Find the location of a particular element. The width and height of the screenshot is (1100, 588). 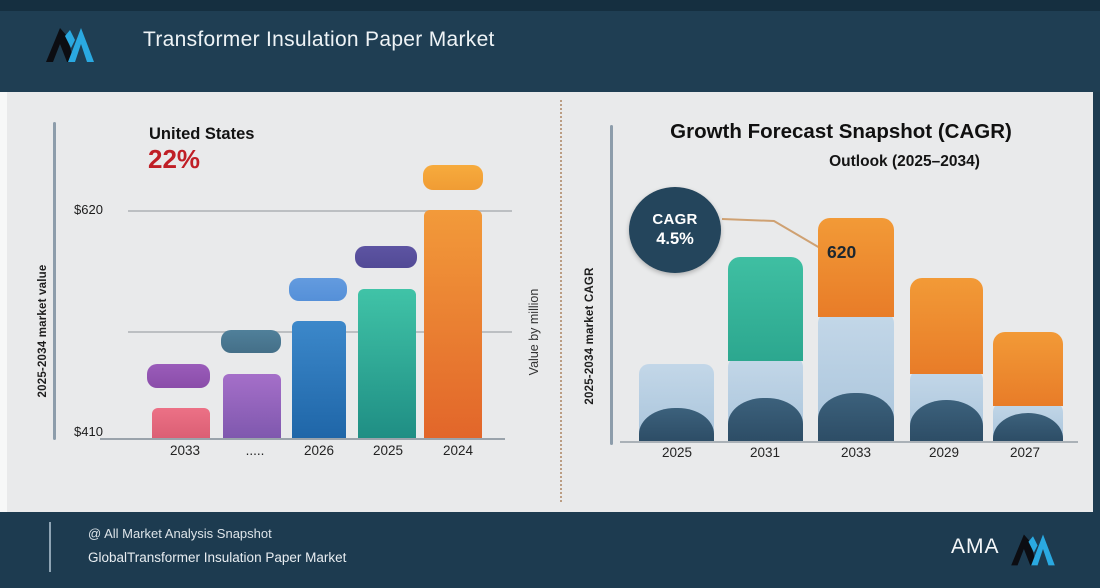

cagr-badge-value: 4.5% is located at coordinates (675, 239).